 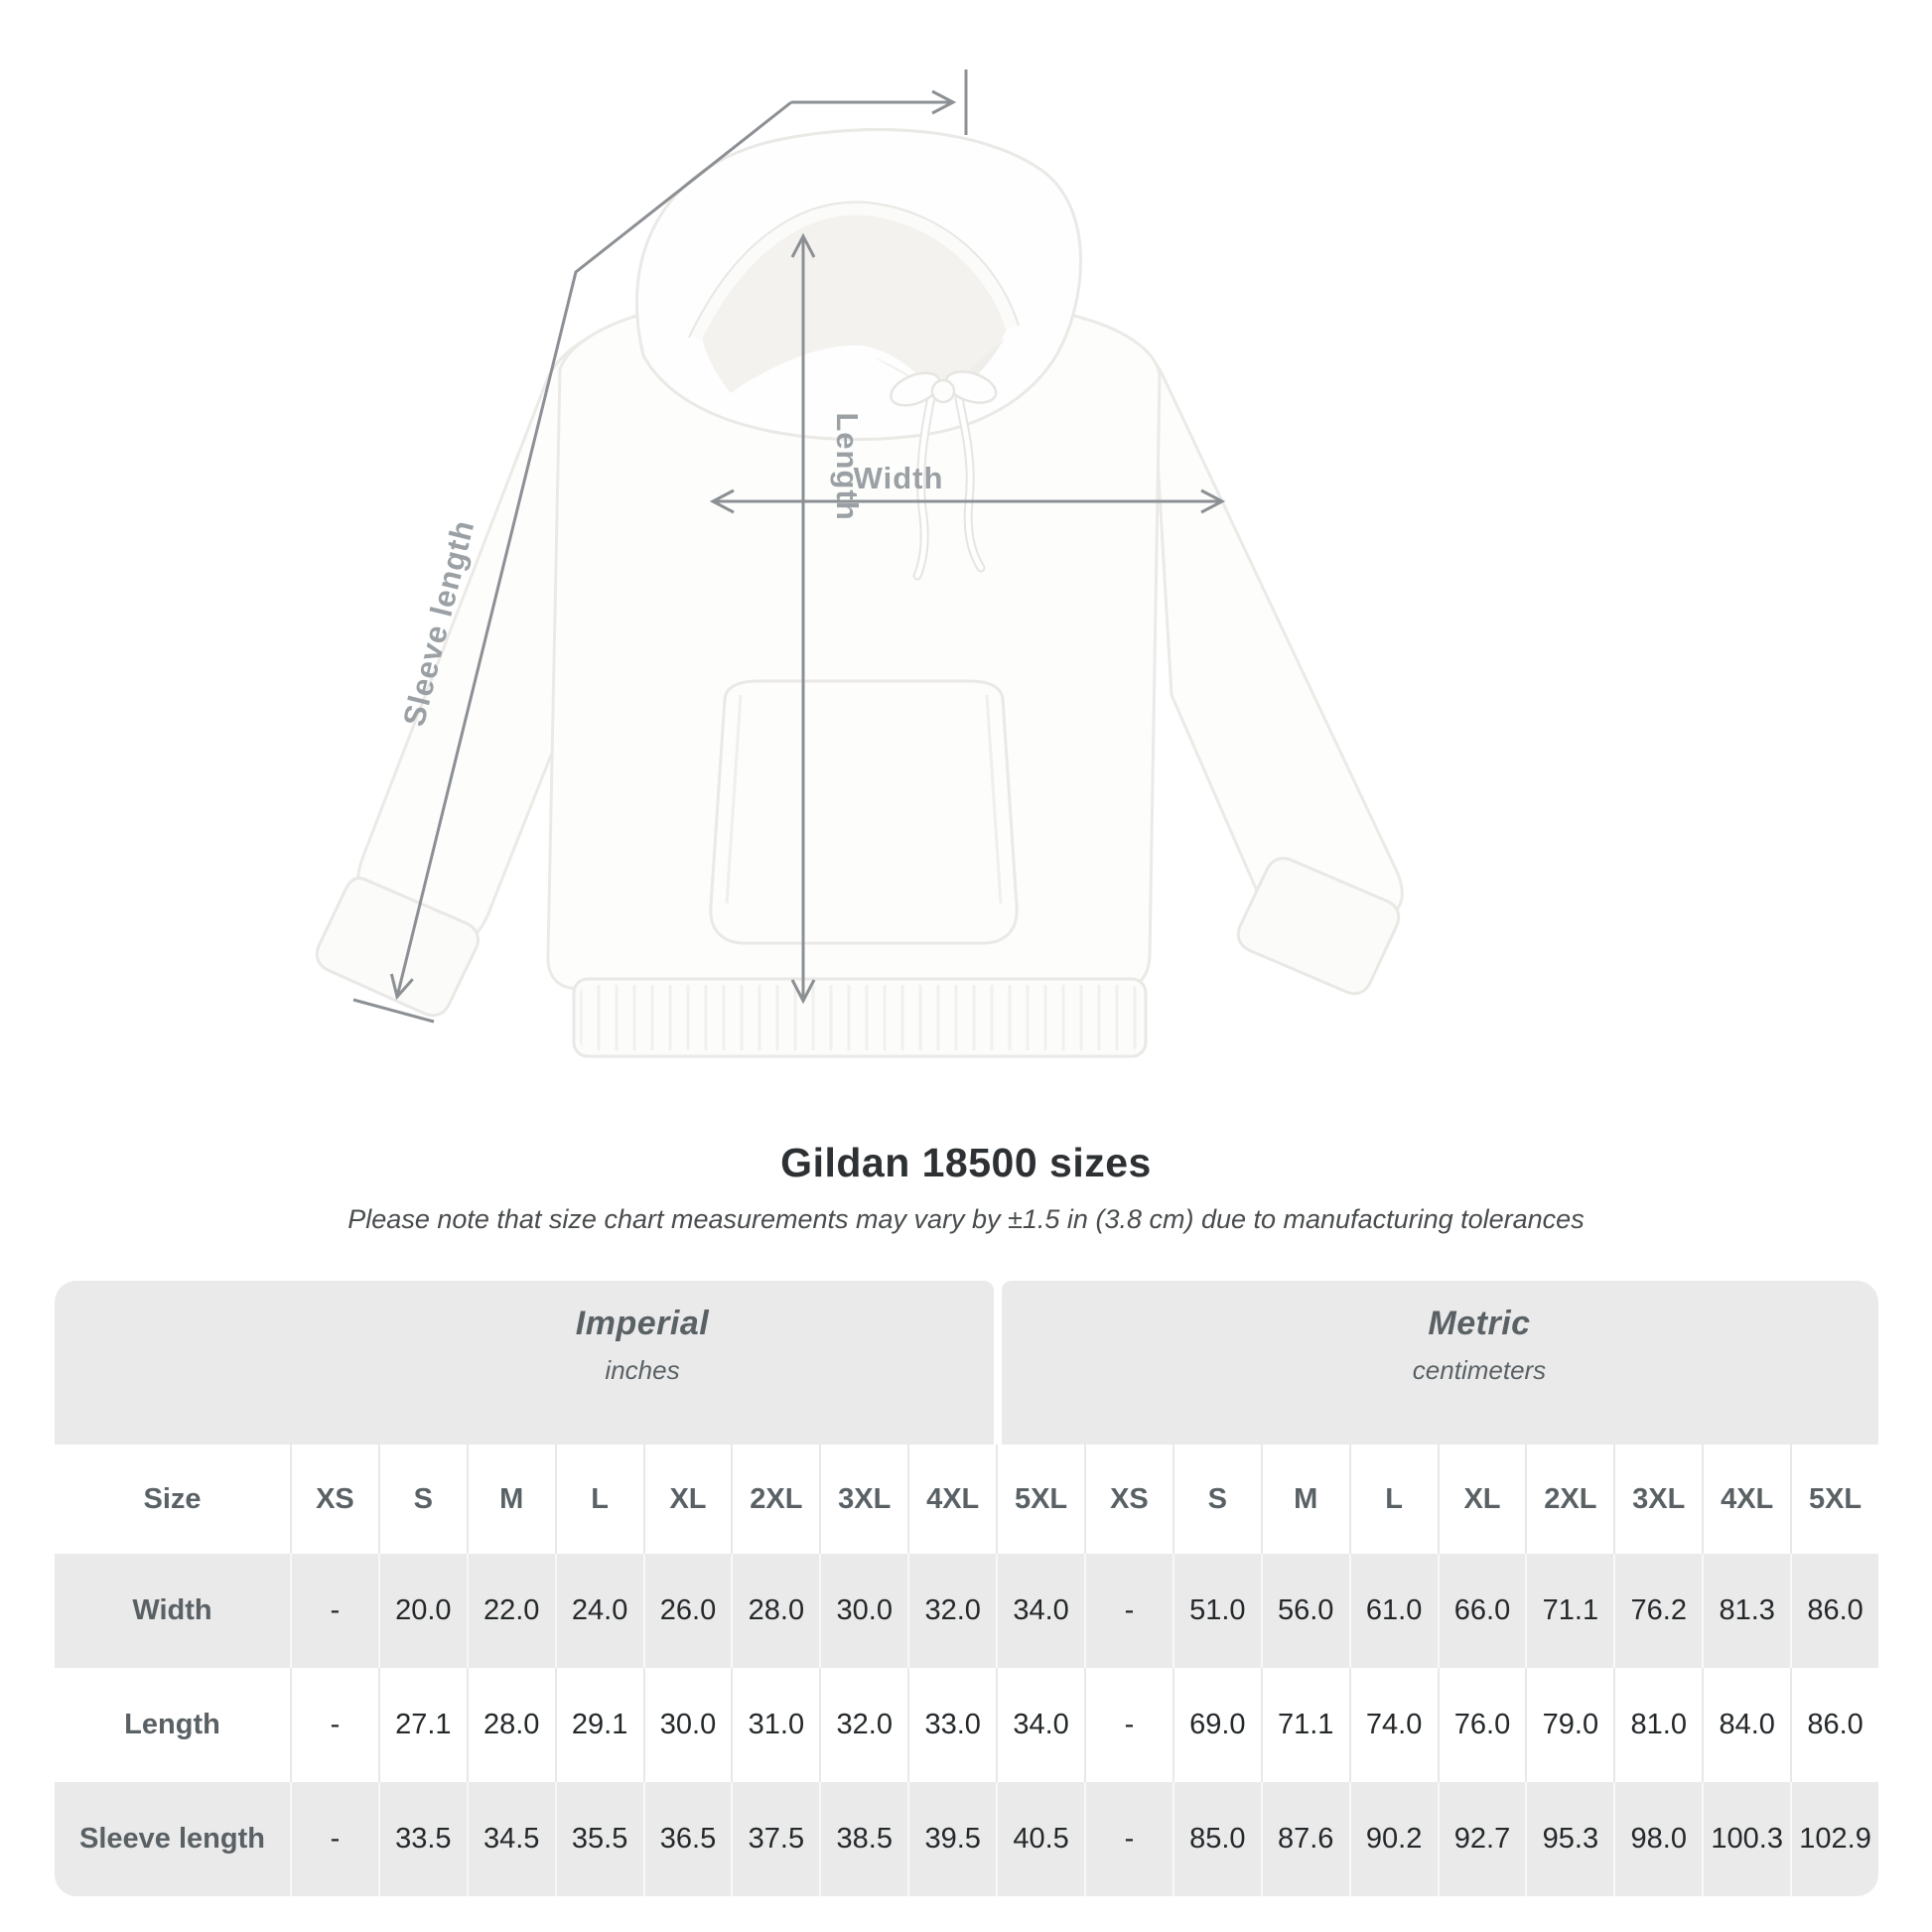 What do you see at coordinates (398, 947) in the screenshot?
I see `hoodie-left-cuff` at bounding box center [398, 947].